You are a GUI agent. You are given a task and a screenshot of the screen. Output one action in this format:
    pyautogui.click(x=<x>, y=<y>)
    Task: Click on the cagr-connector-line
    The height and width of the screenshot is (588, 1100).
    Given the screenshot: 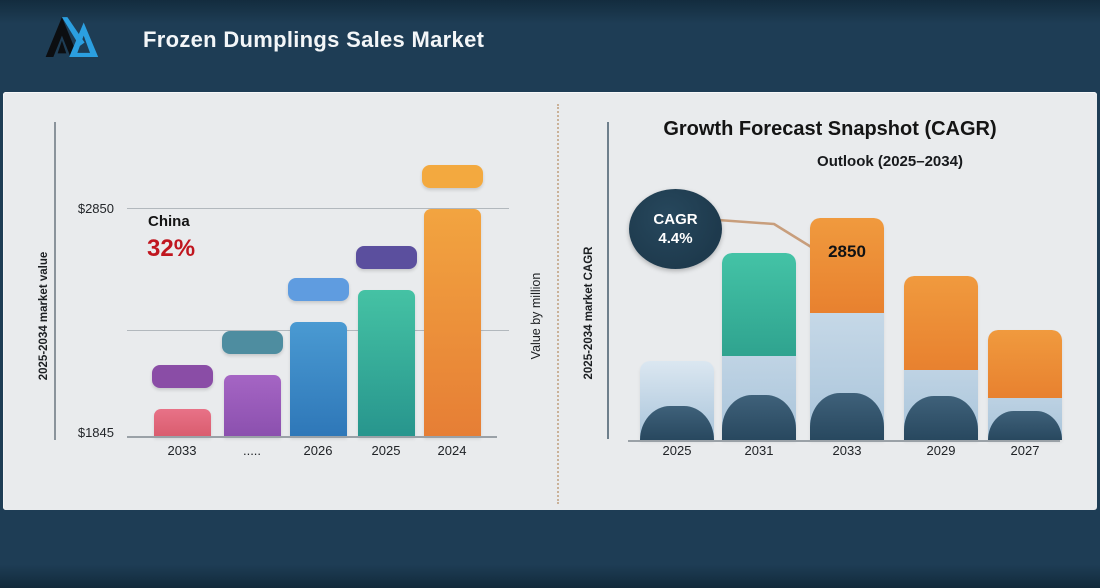 What is the action you would take?
    pyautogui.click(x=767, y=235)
    